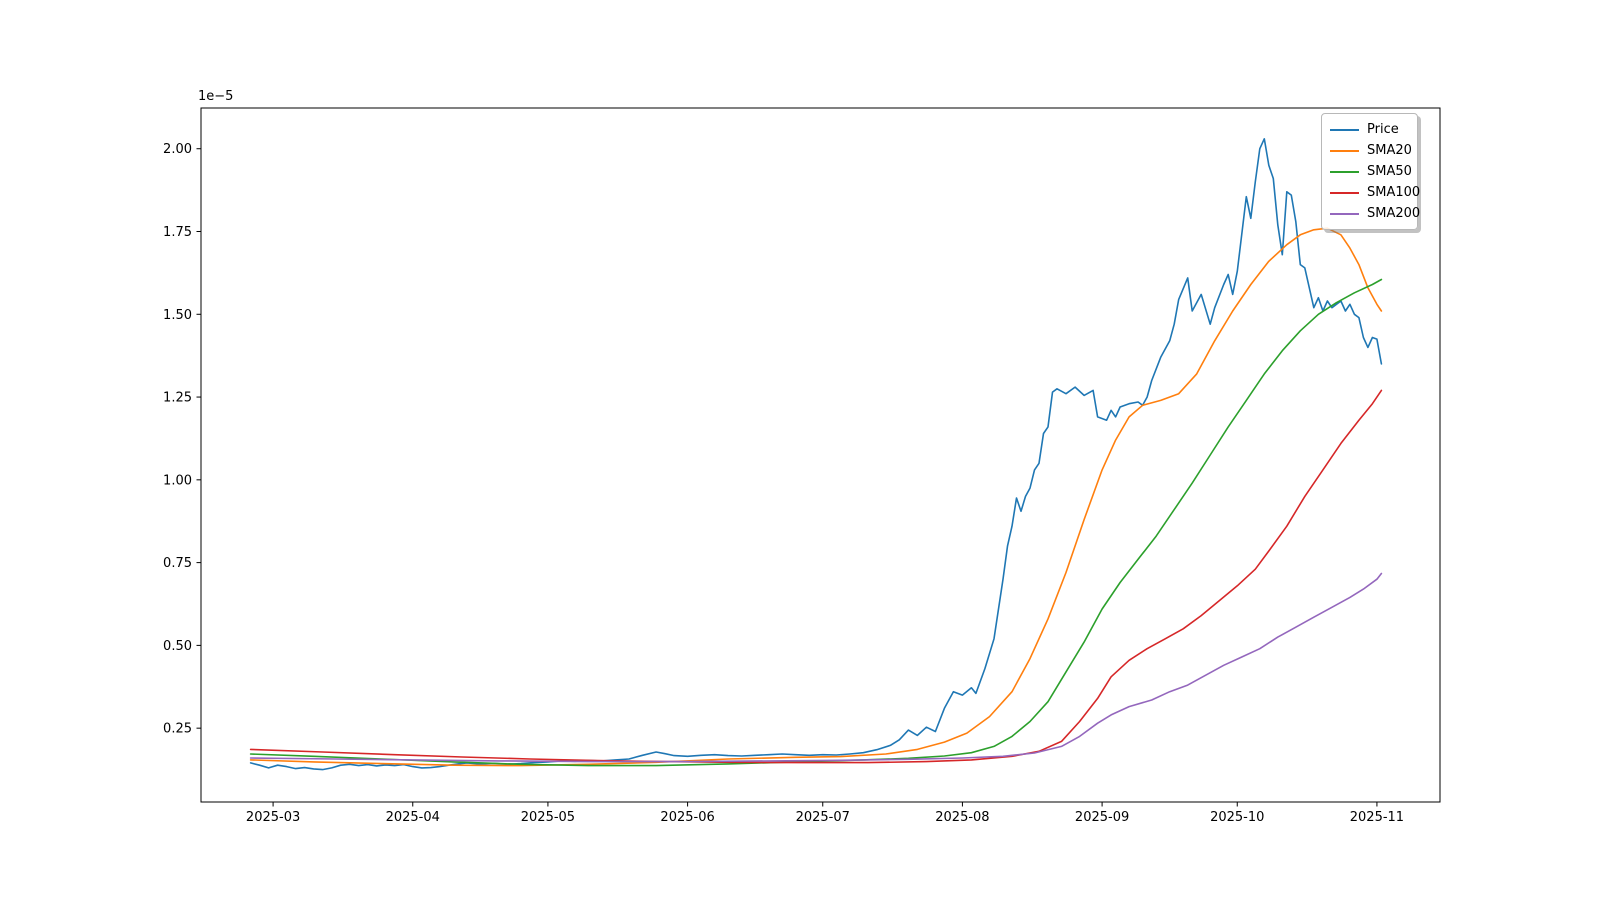 The width and height of the screenshot is (1600, 900). I want to click on x-tick-label: 2025-05, so click(548, 817).